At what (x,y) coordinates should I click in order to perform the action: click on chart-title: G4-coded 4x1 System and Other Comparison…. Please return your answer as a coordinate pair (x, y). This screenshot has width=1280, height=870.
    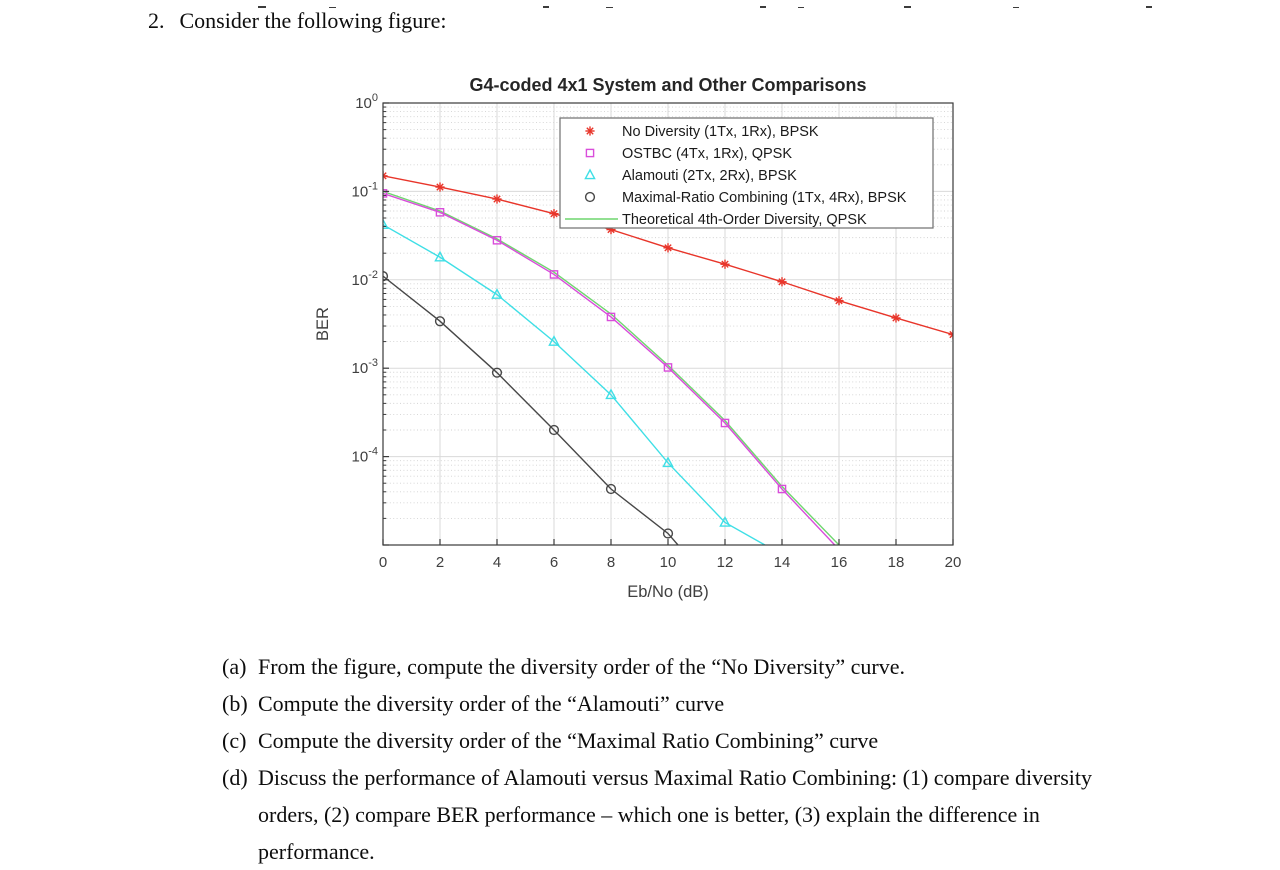
    Looking at the image, I should click on (667, 85).